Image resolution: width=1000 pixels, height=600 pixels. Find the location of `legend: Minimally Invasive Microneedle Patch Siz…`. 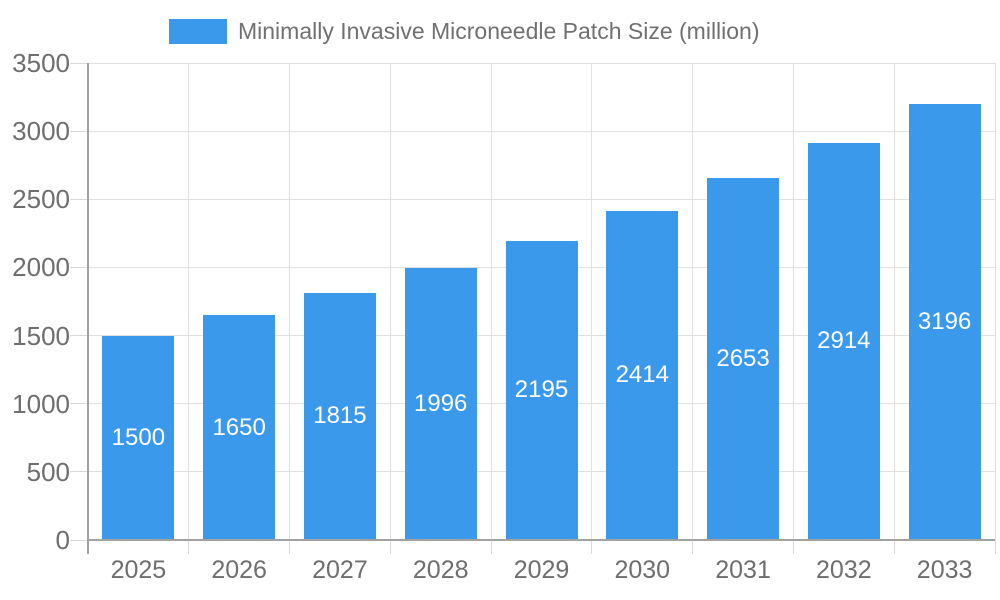

legend: Minimally Invasive Microneedle Patch Siz… is located at coordinates (464, 31).